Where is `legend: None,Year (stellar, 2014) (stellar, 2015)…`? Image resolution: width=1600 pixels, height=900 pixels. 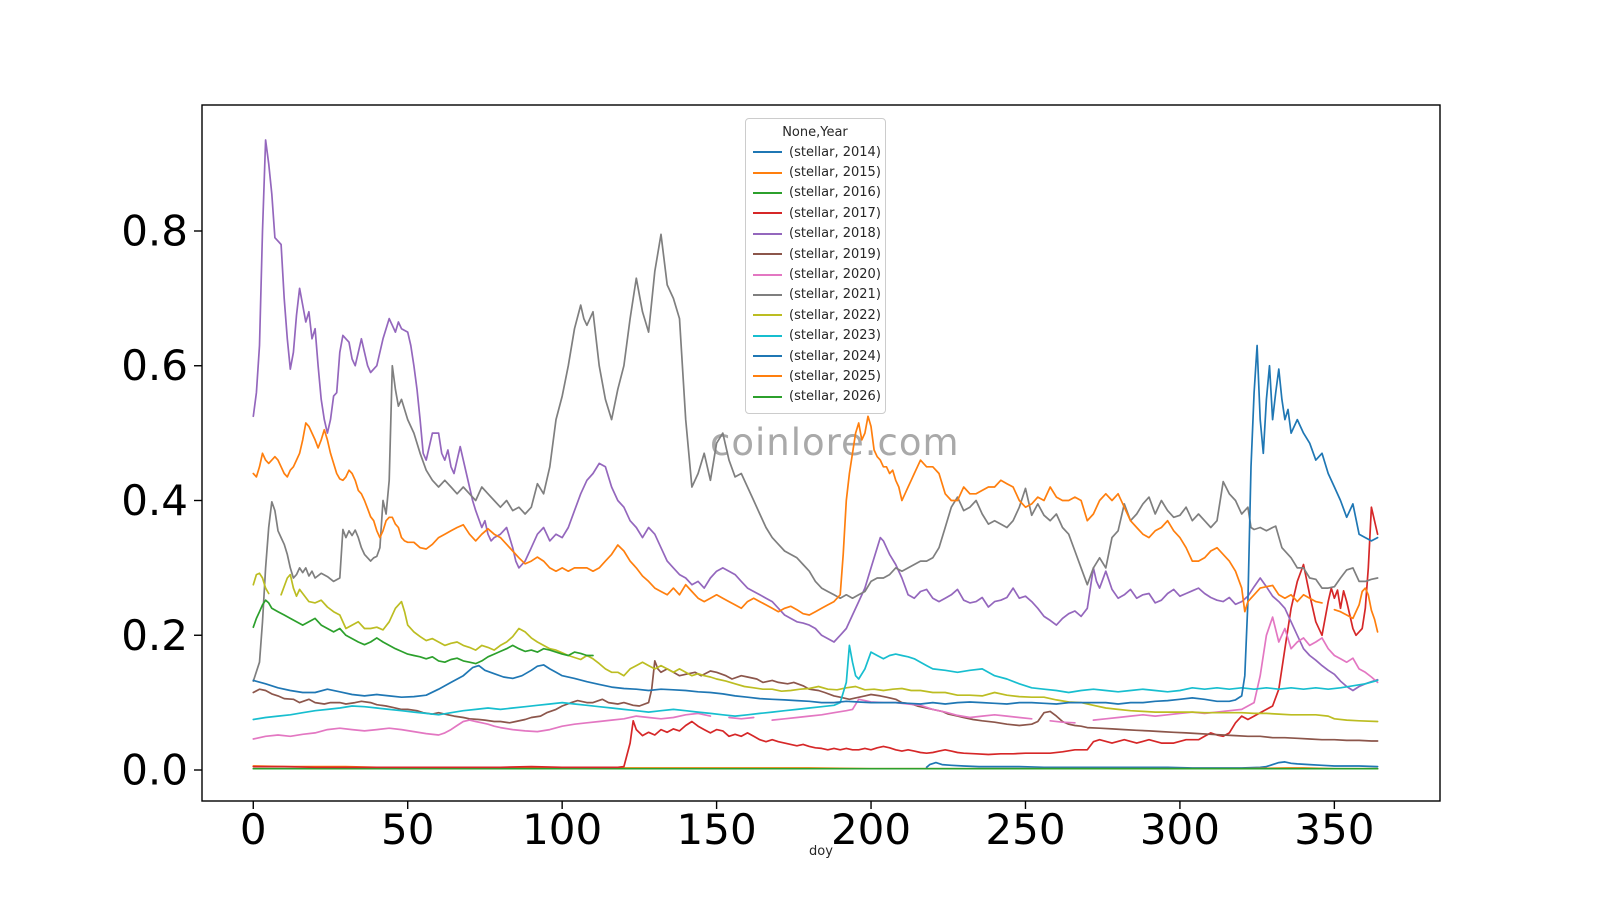 legend: None,Year (stellar, 2014) (stellar, 2015)… is located at coordinates (815, 266).